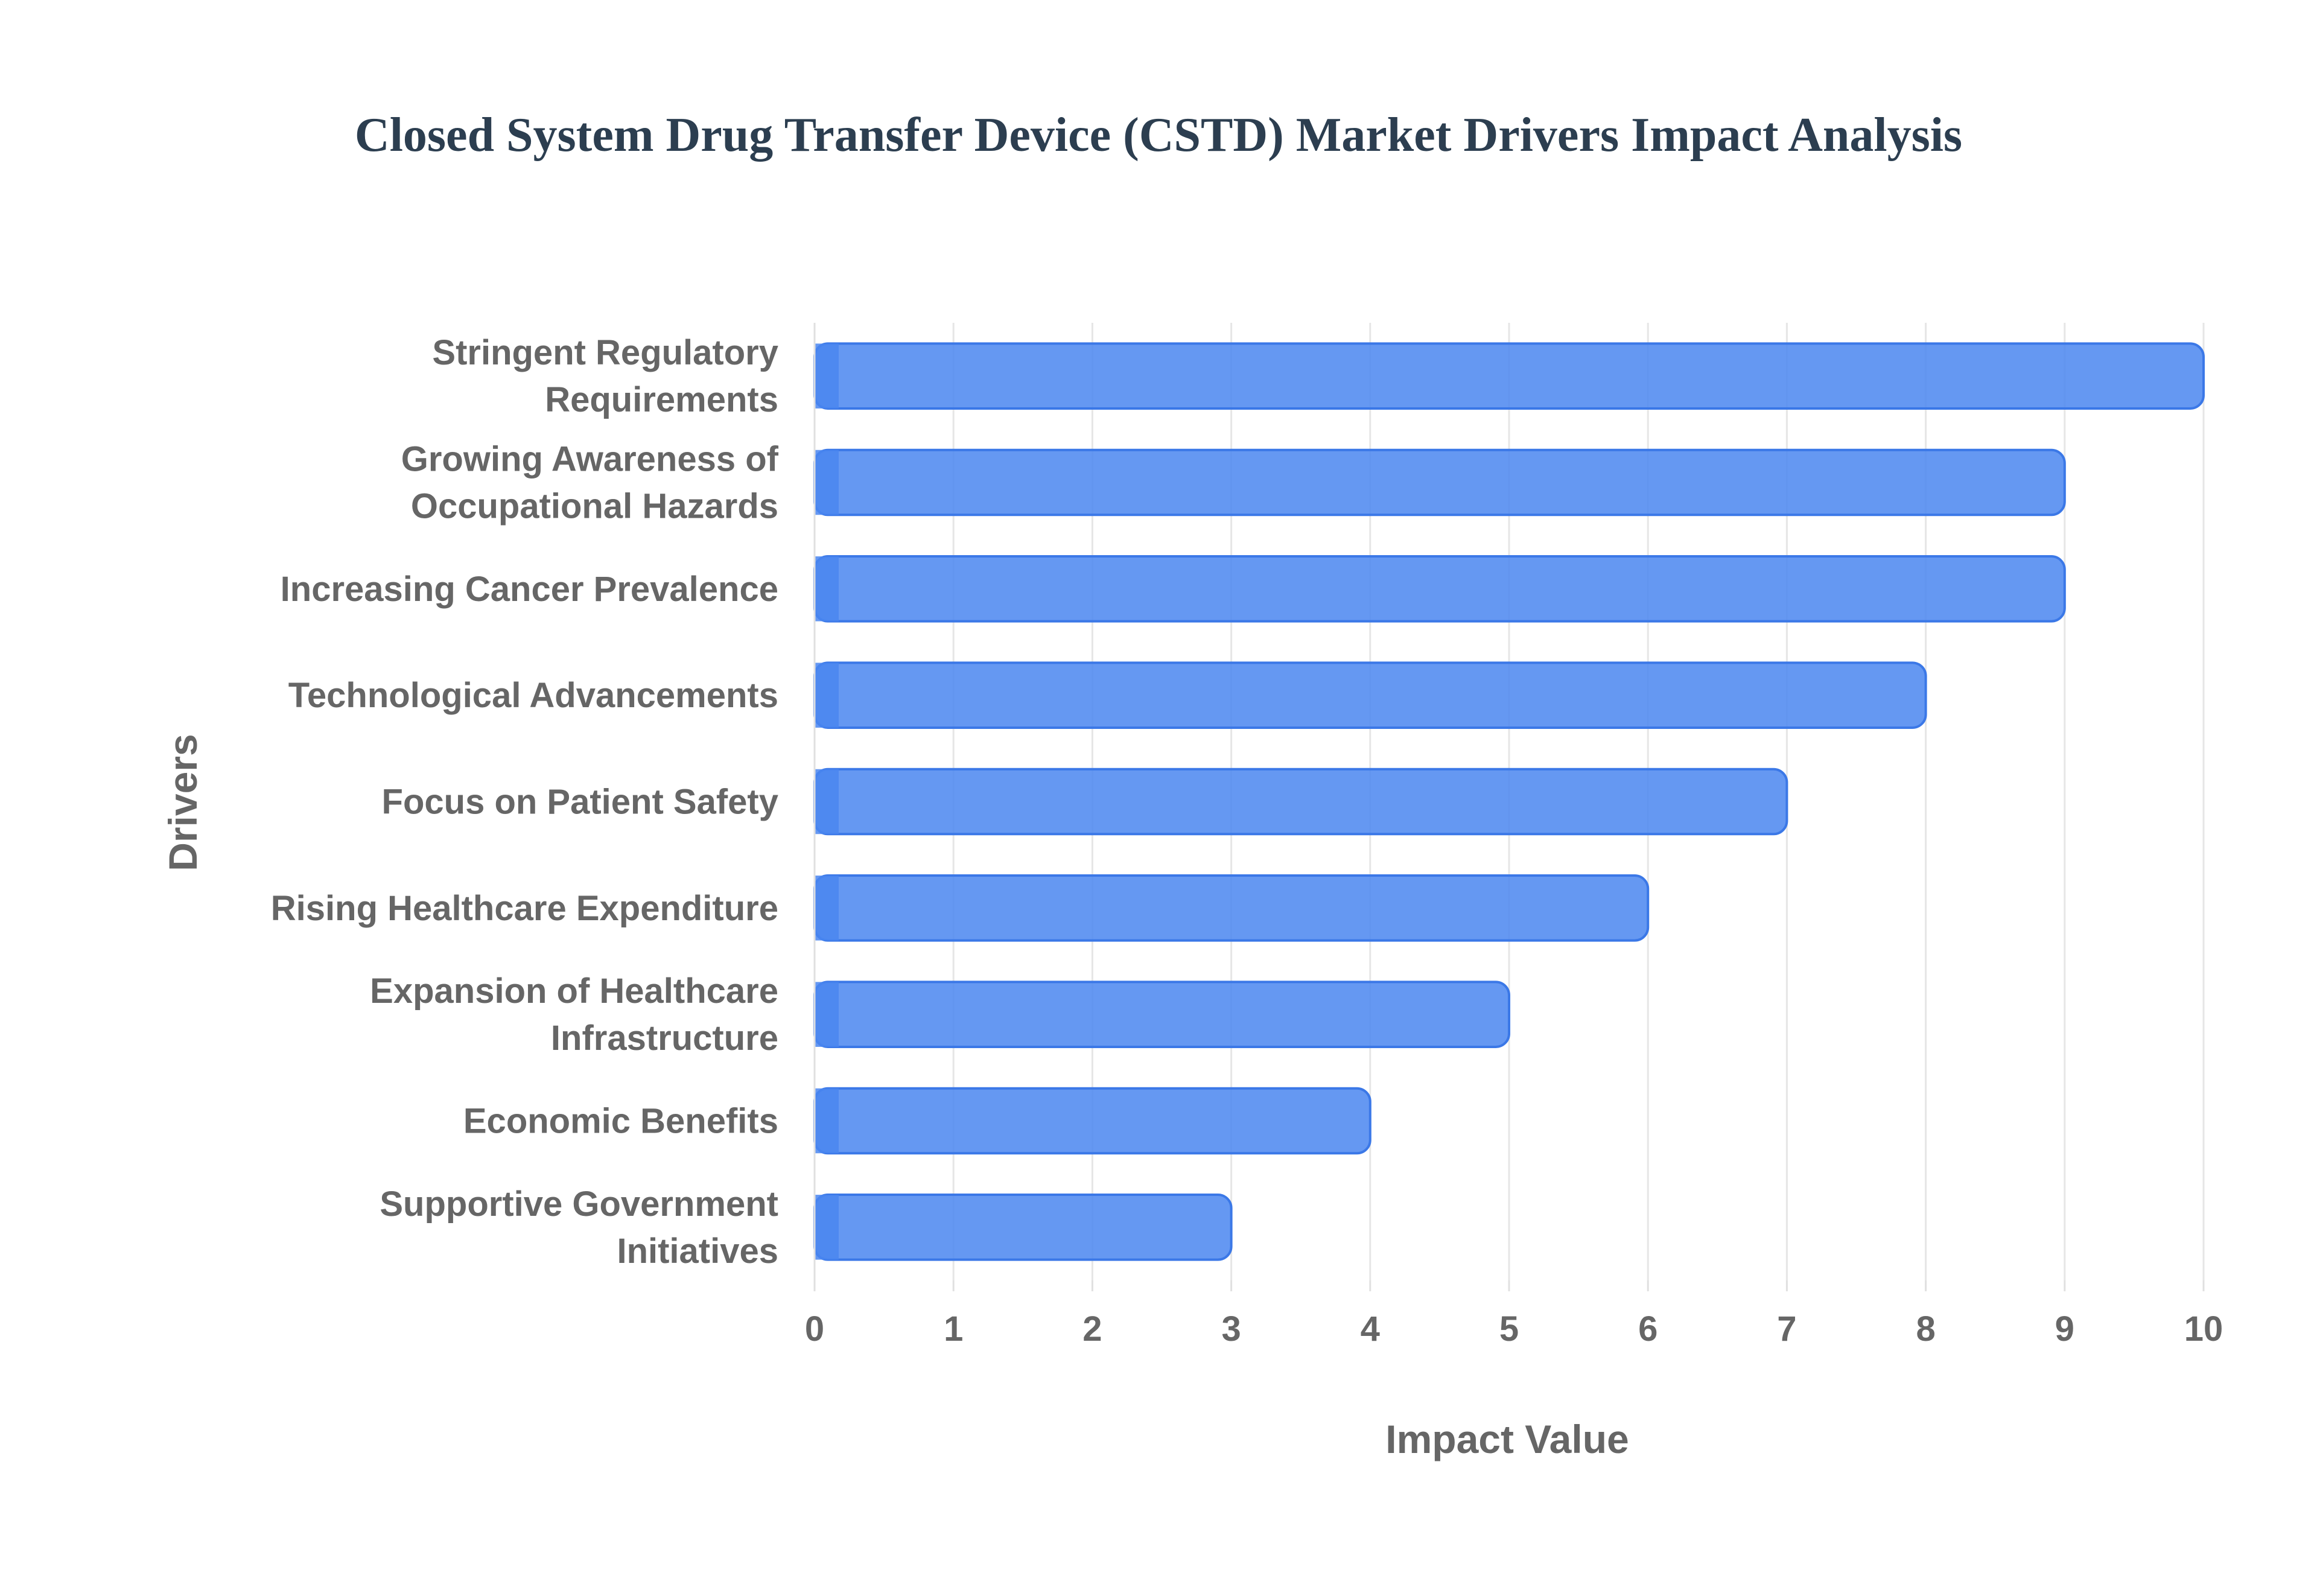 The image size is (2317, 1596). What do you see at coordinates (1647, 1329) in the screenshot?
I see `x-tick-label: 6` at bounding box center [1647, 1329].